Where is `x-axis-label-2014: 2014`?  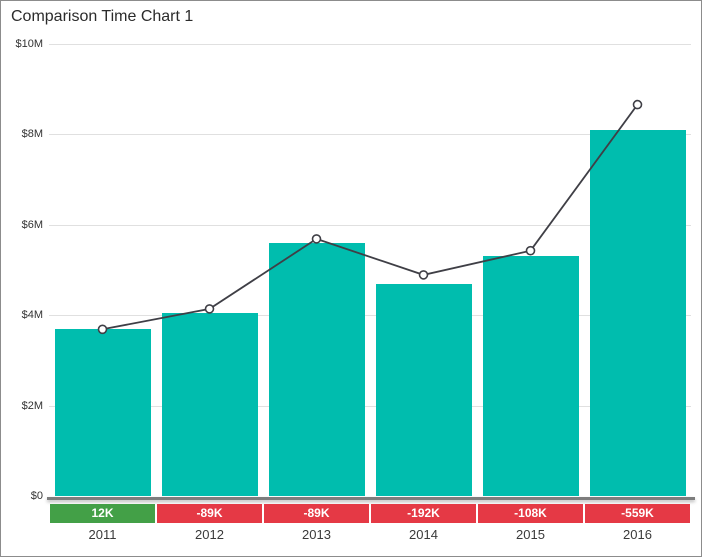
x-axis-label-2014: 2014 is located at coordinates (423, 534).